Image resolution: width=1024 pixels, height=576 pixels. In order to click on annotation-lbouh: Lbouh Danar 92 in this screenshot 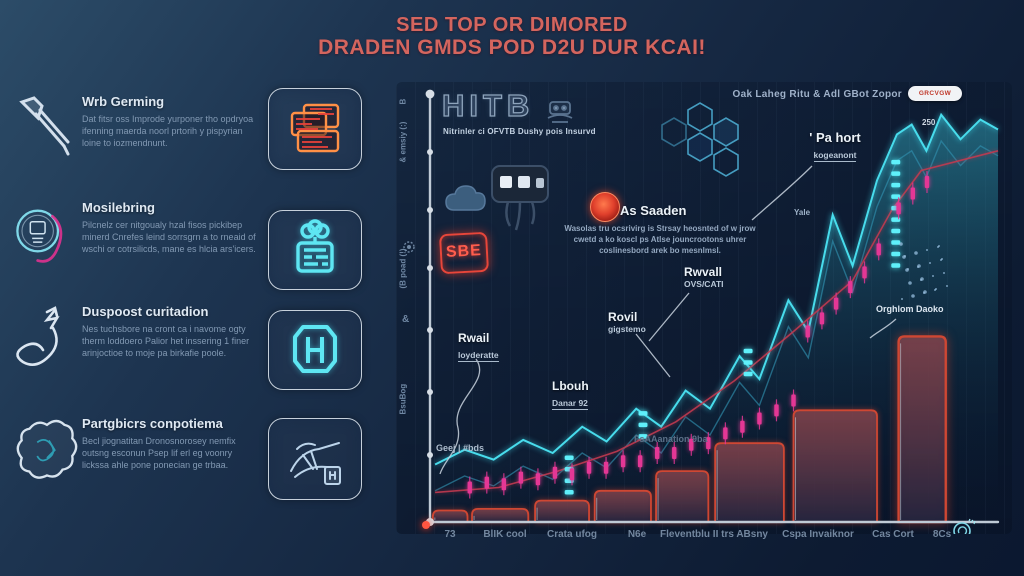, I will do `click(570, 394)`.